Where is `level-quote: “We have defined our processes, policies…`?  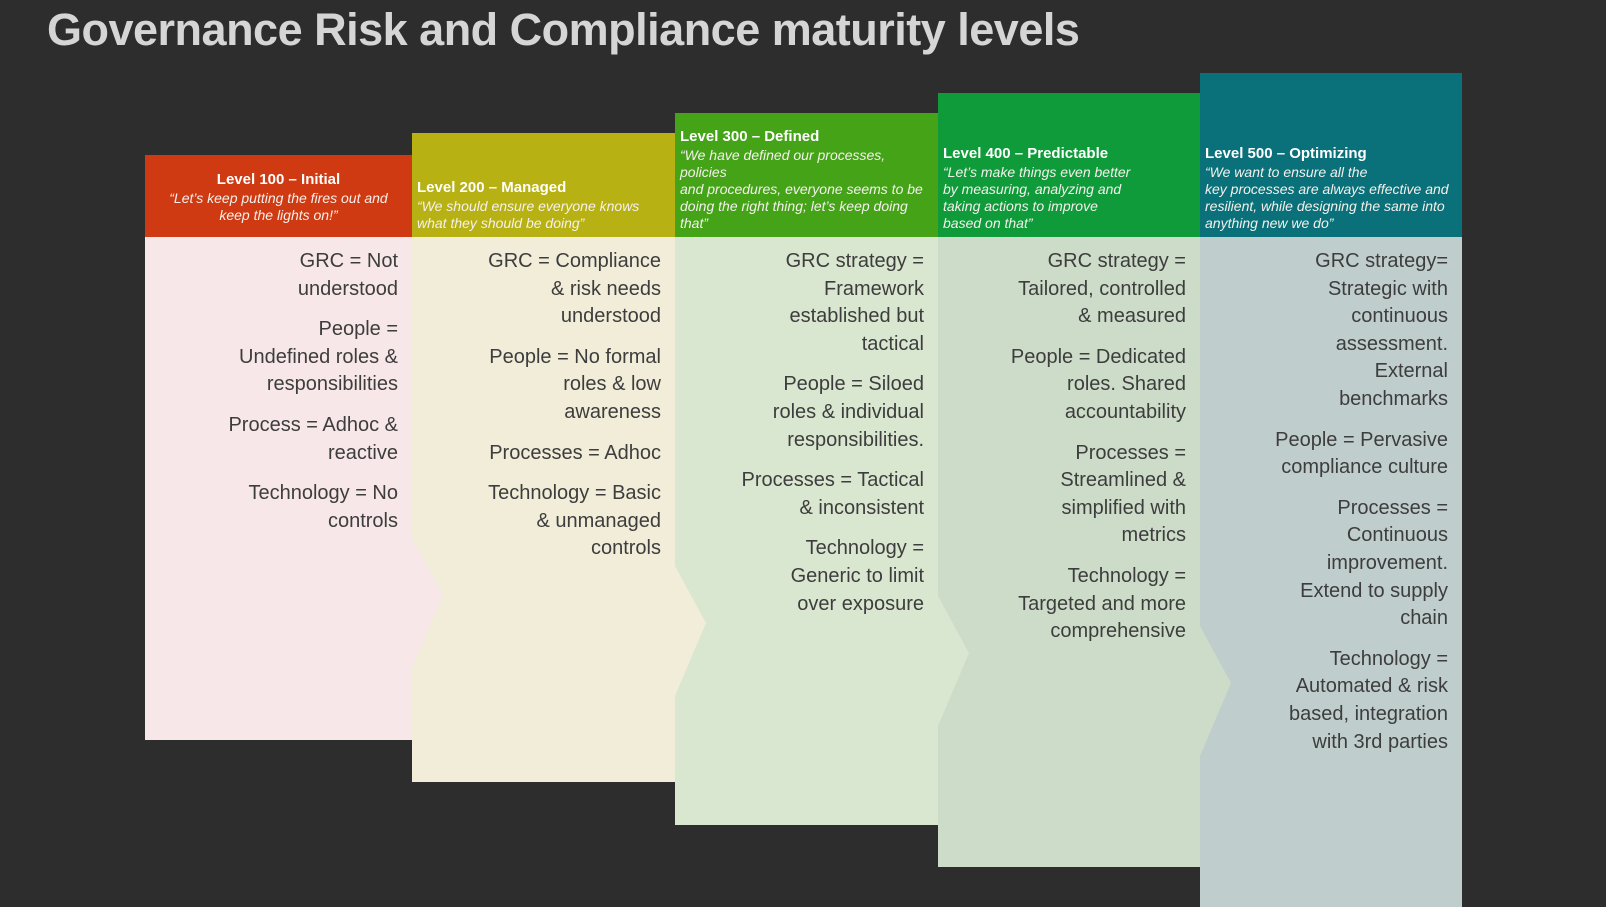 level-quote: “We have defined our processes, policies… is located at coordinates (801, 188).